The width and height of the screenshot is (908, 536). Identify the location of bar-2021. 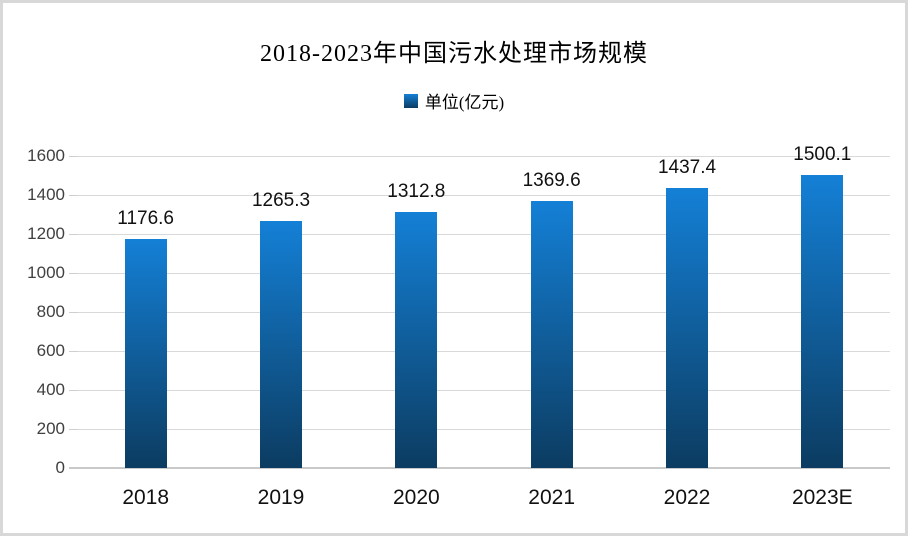
(551, 334).